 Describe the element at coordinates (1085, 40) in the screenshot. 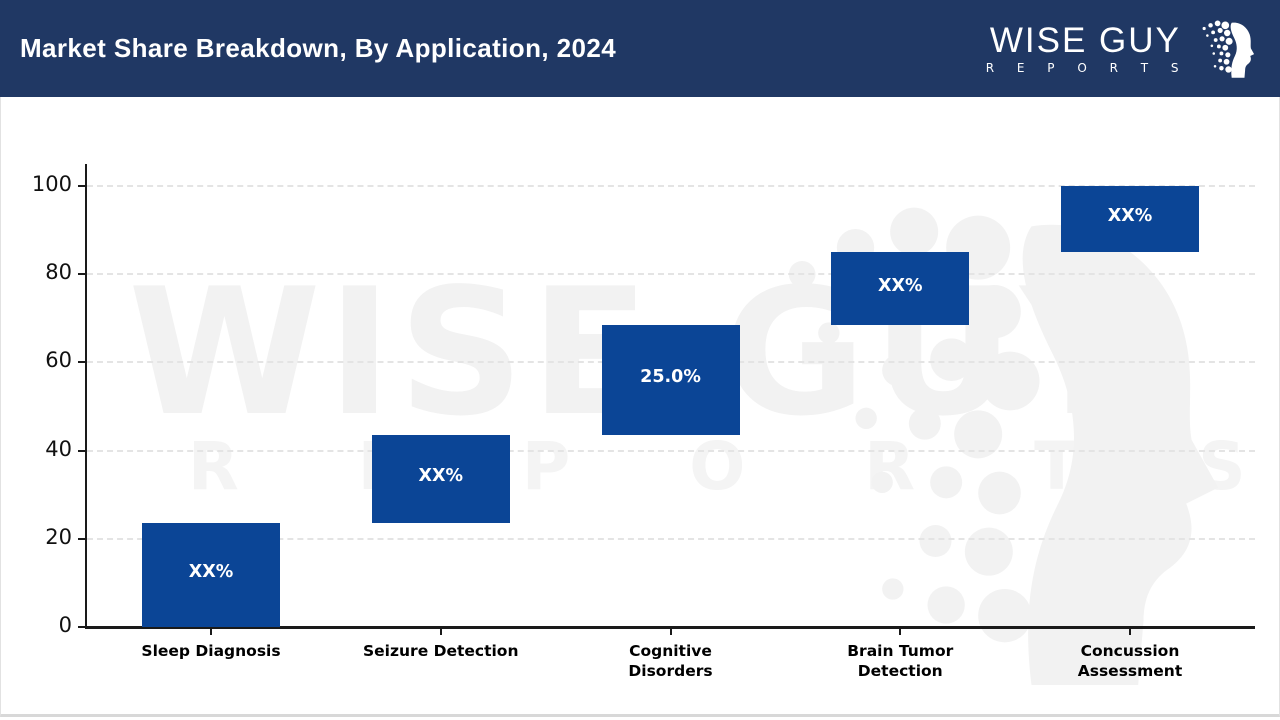

I see `logo-wordmark: WISE GUY` at that location.